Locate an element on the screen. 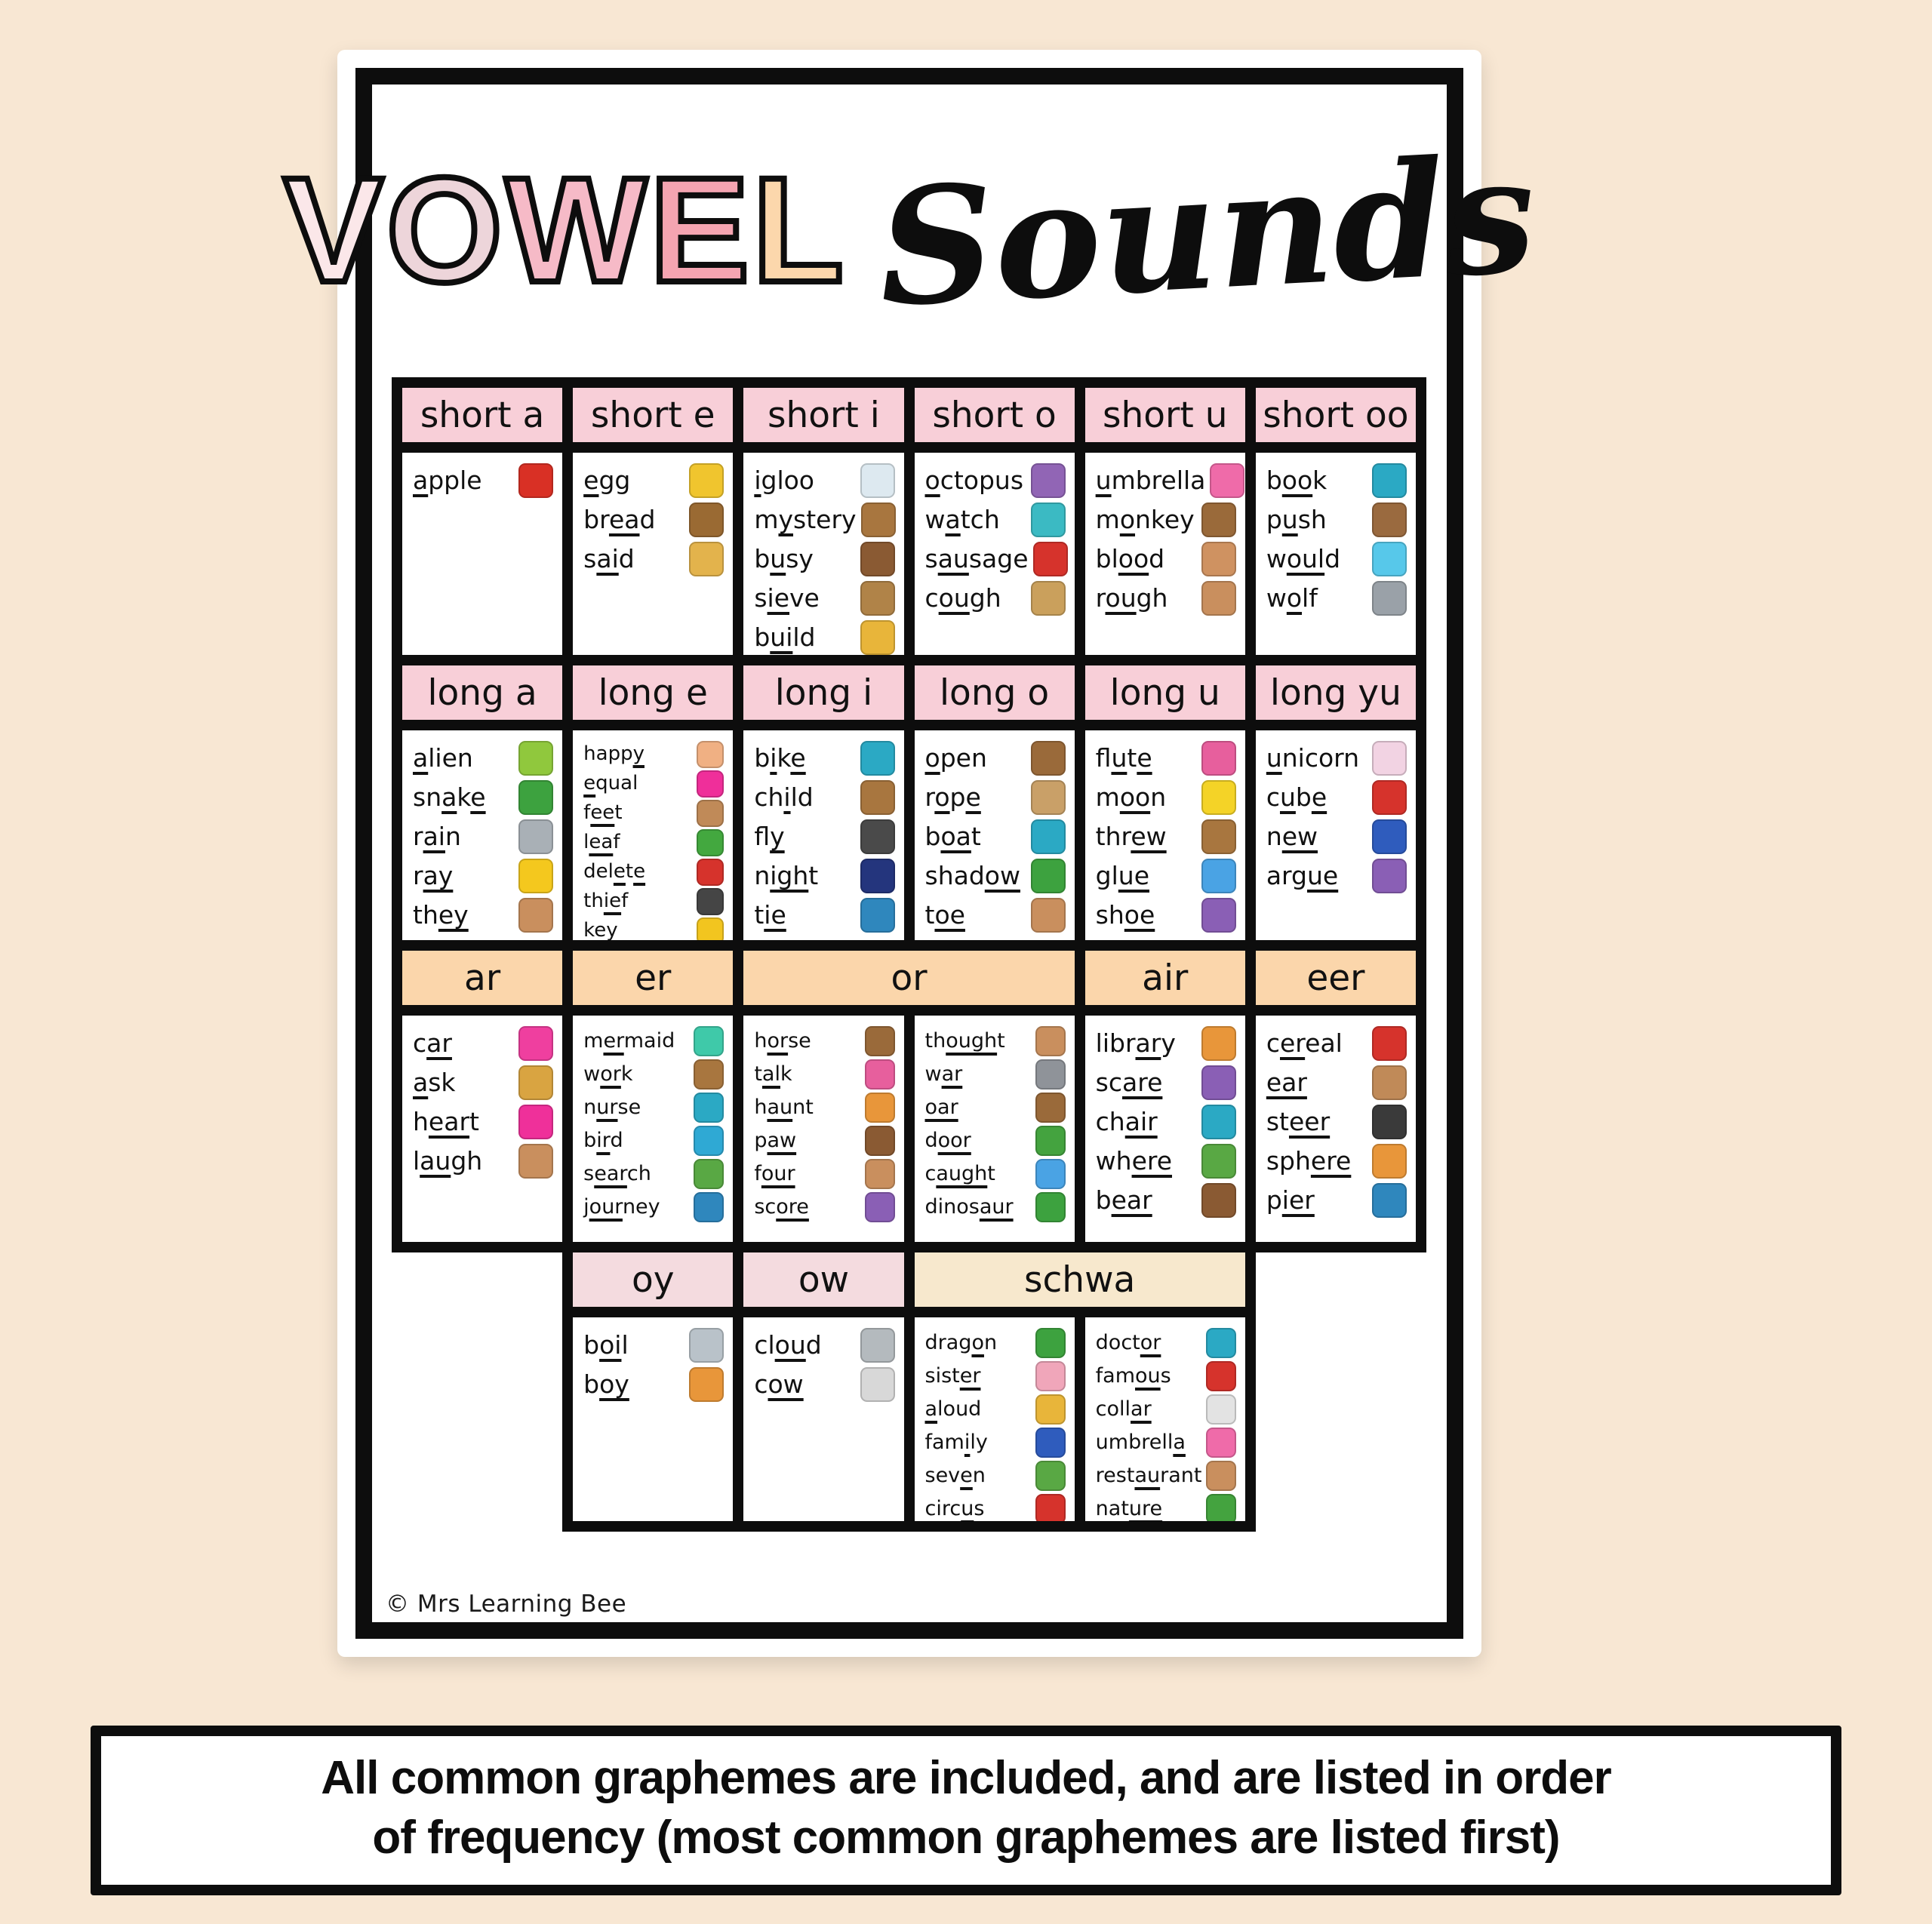 The height and width of the screenshot is (1924, 1932). night-sky-icon is located at coordinates (877, 876).